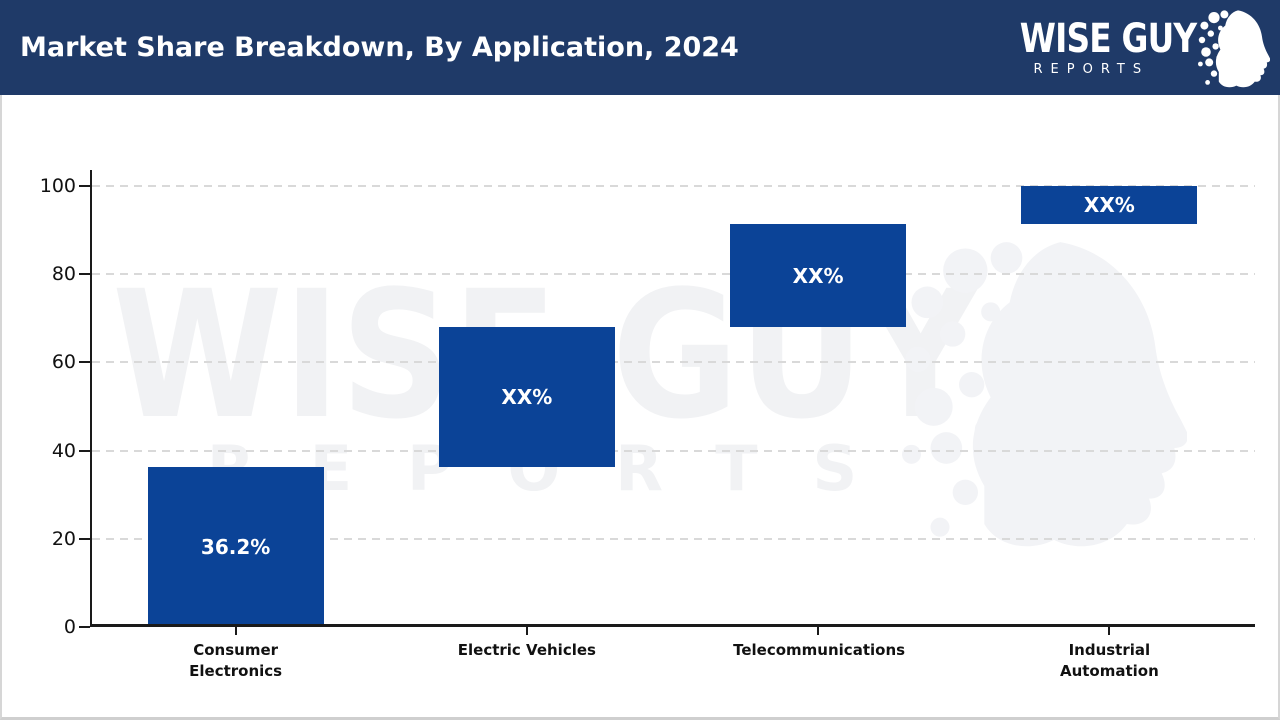  Describe the element at coordinates (1107, 38) in the screenshot. I see `brand-name: WISE GUY` at that location.